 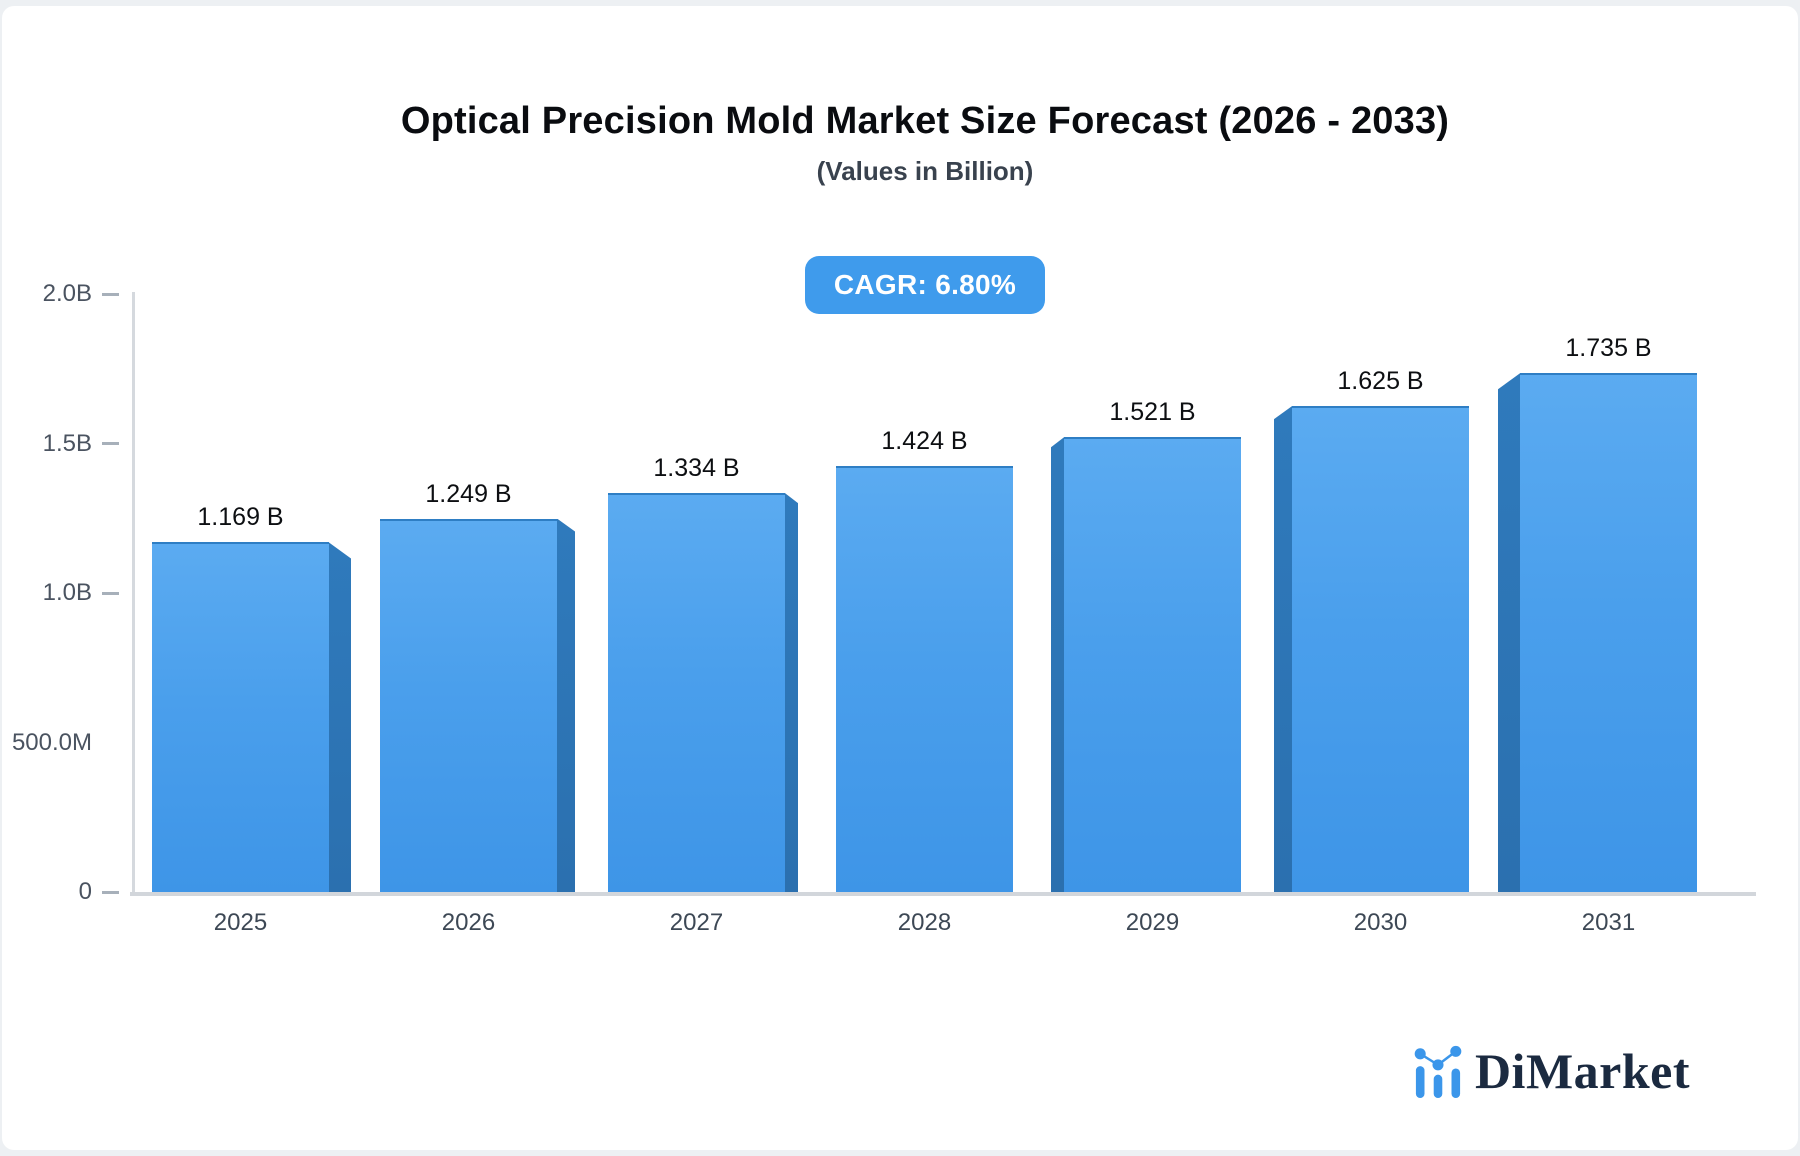 I want to click on bar-side-2026, so click(x=566, y=705).